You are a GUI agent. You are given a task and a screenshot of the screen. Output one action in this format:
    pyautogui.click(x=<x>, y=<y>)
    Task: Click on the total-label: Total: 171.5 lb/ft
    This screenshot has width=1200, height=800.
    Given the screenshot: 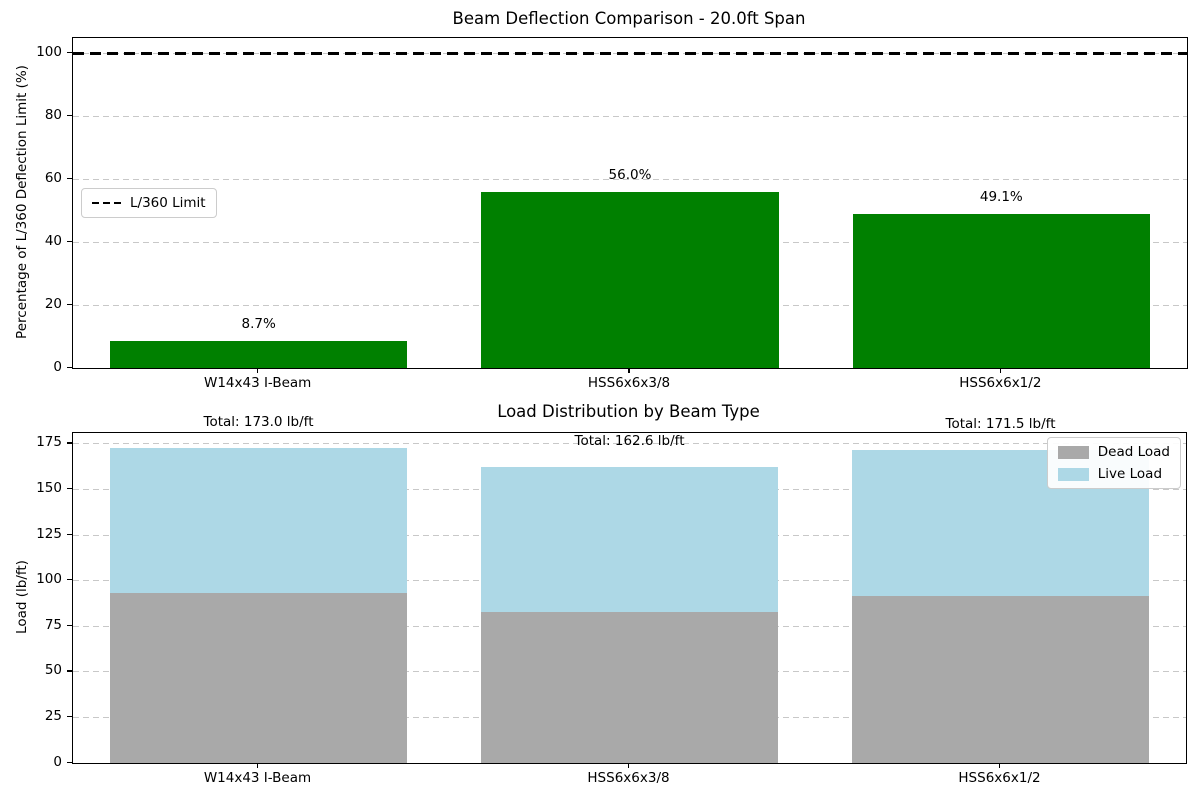 What is the action you would take?
    pyautogui.click(x=1000, y=424)
    